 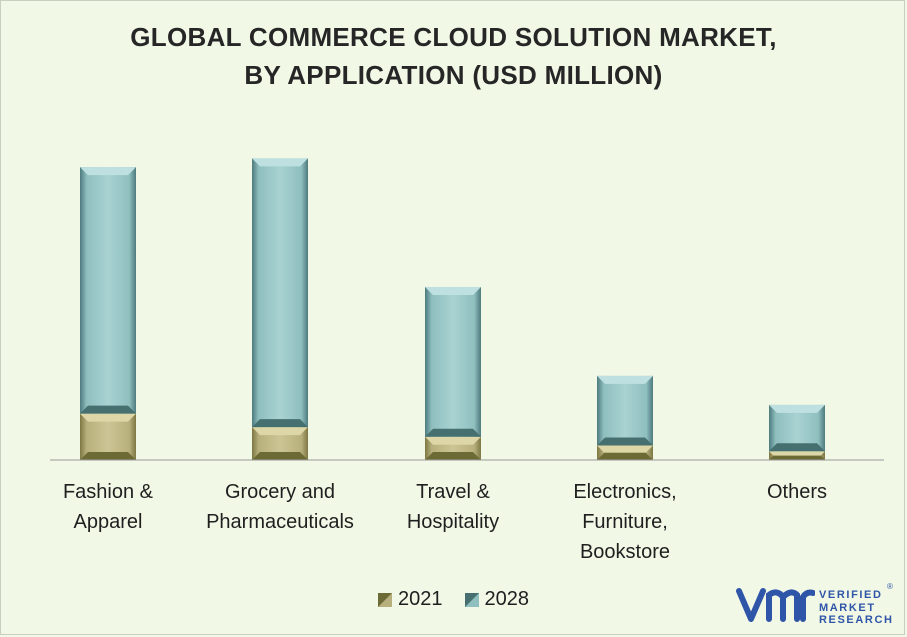 What do you see at coordinates (280, 492) in the screenshot?
I see `category-label-line: Grocery and` at bounding box center [280, 492].